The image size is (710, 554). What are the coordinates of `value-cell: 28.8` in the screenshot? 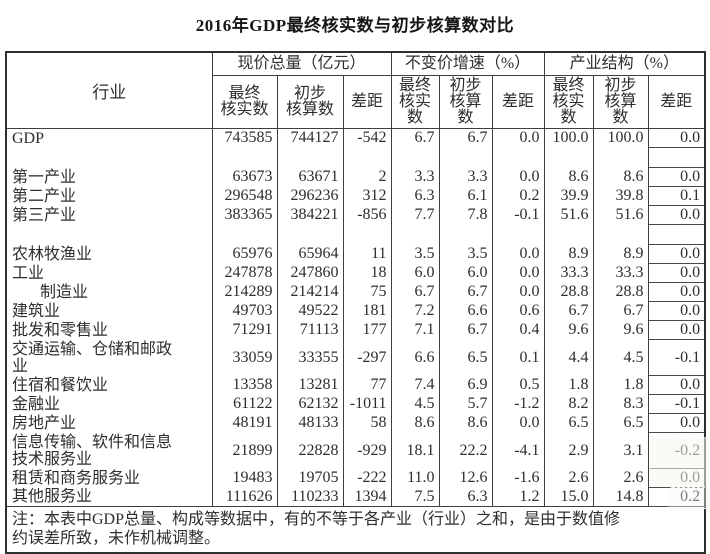 It's located at (620, 292).